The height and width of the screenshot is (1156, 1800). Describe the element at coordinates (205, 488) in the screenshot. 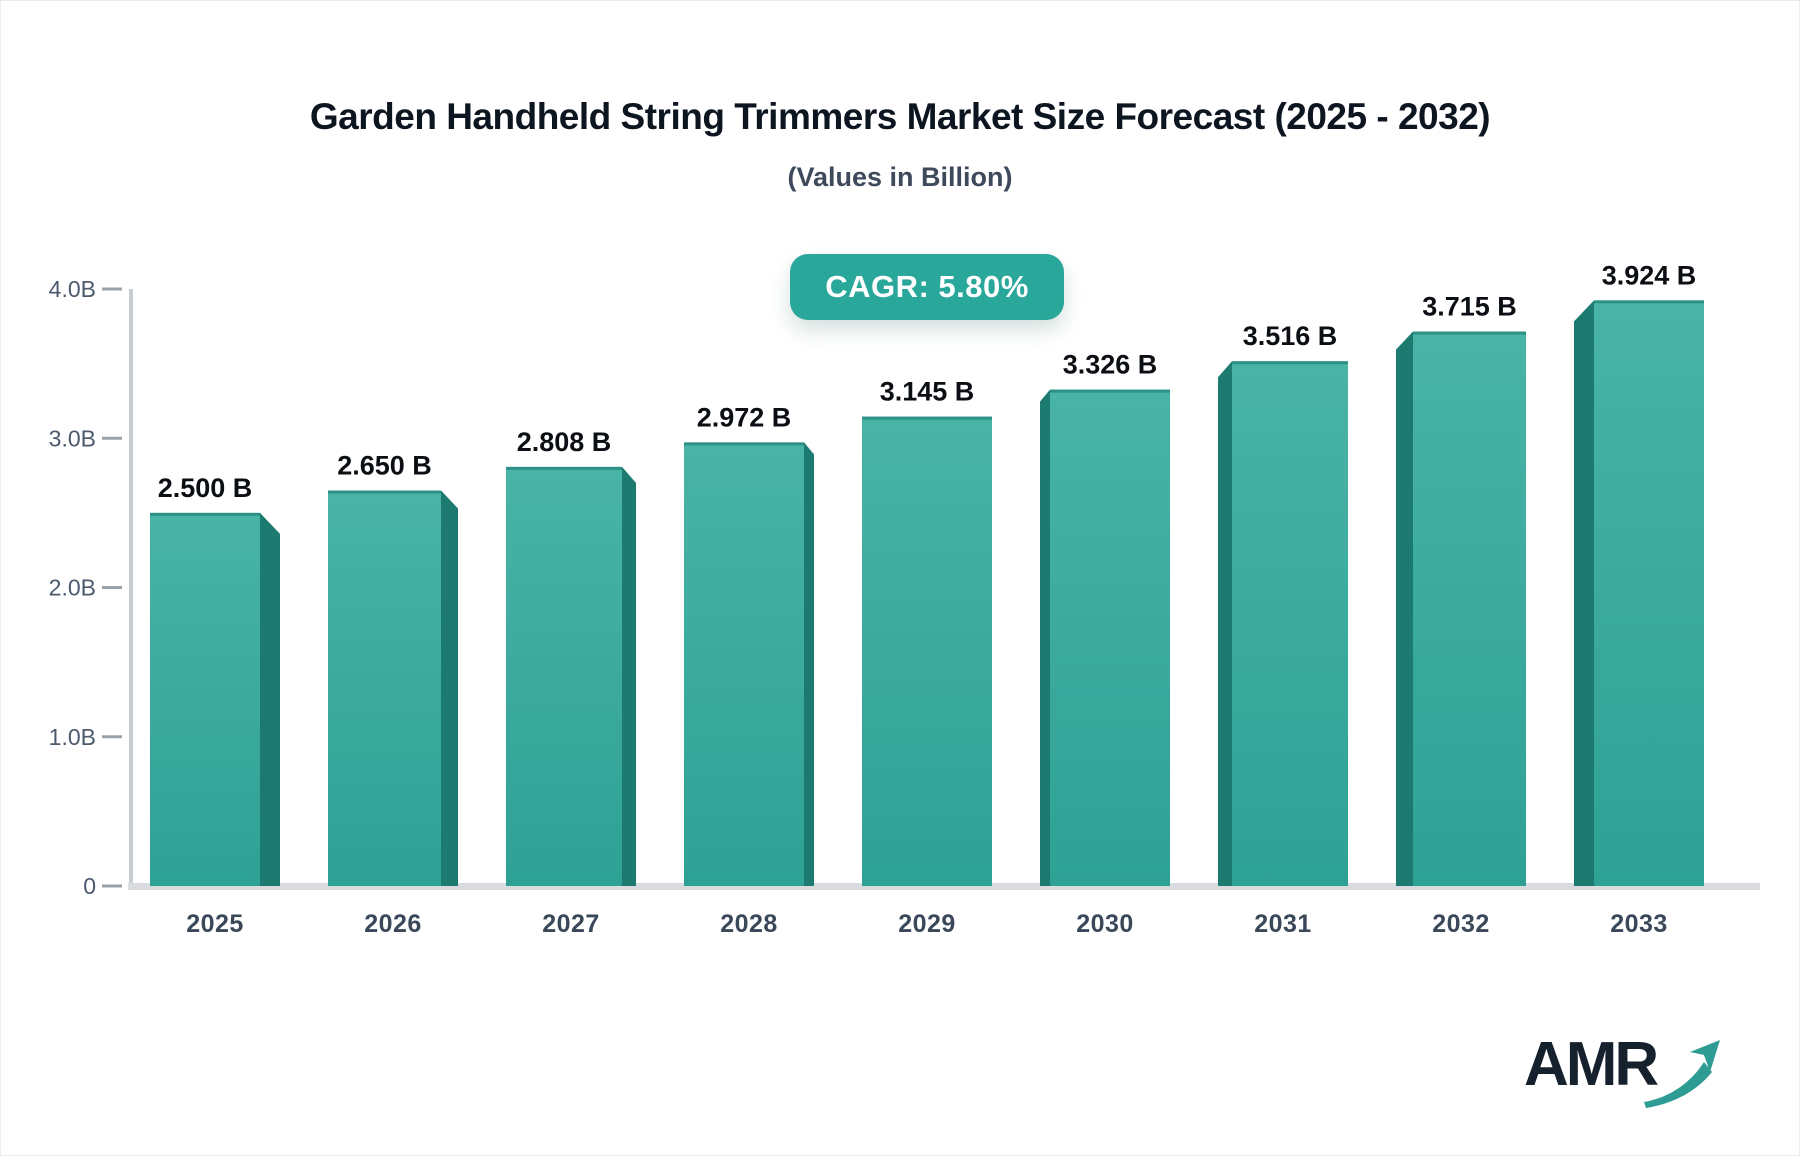

I see `value-label-2025: 2.500 B` at that location.